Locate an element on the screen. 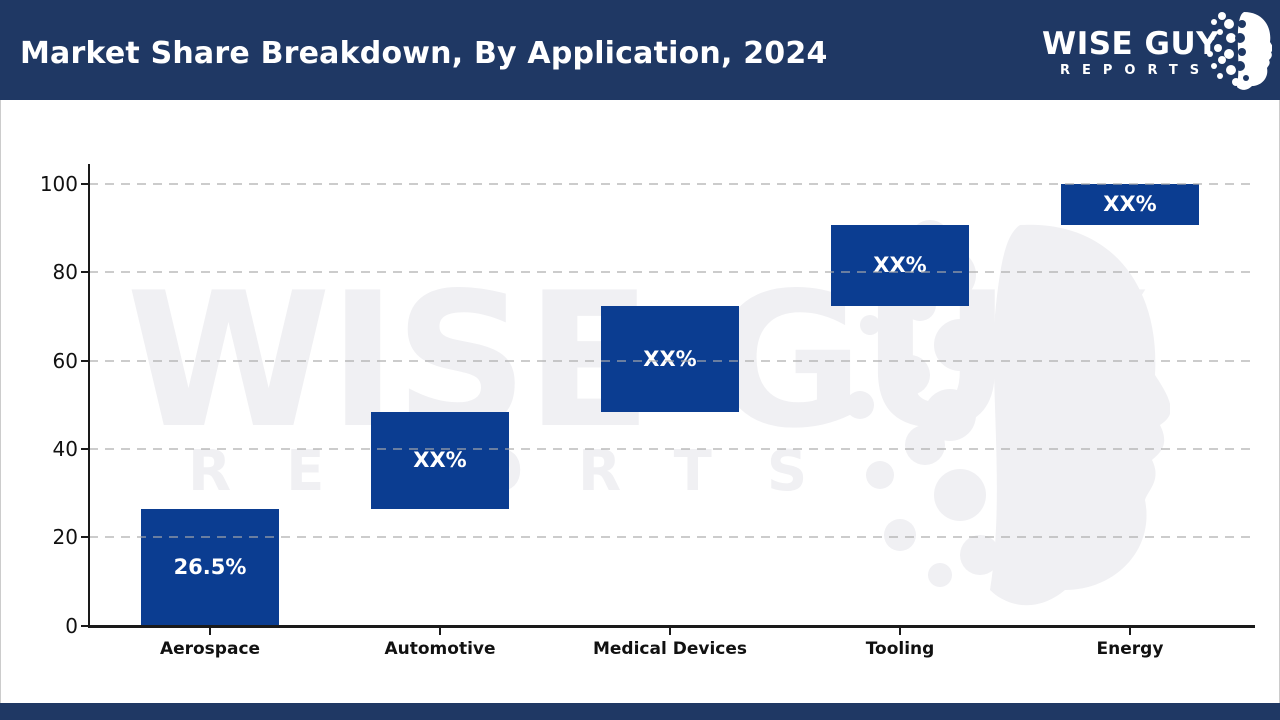  footer-bar is located at coordinates (640, 711).